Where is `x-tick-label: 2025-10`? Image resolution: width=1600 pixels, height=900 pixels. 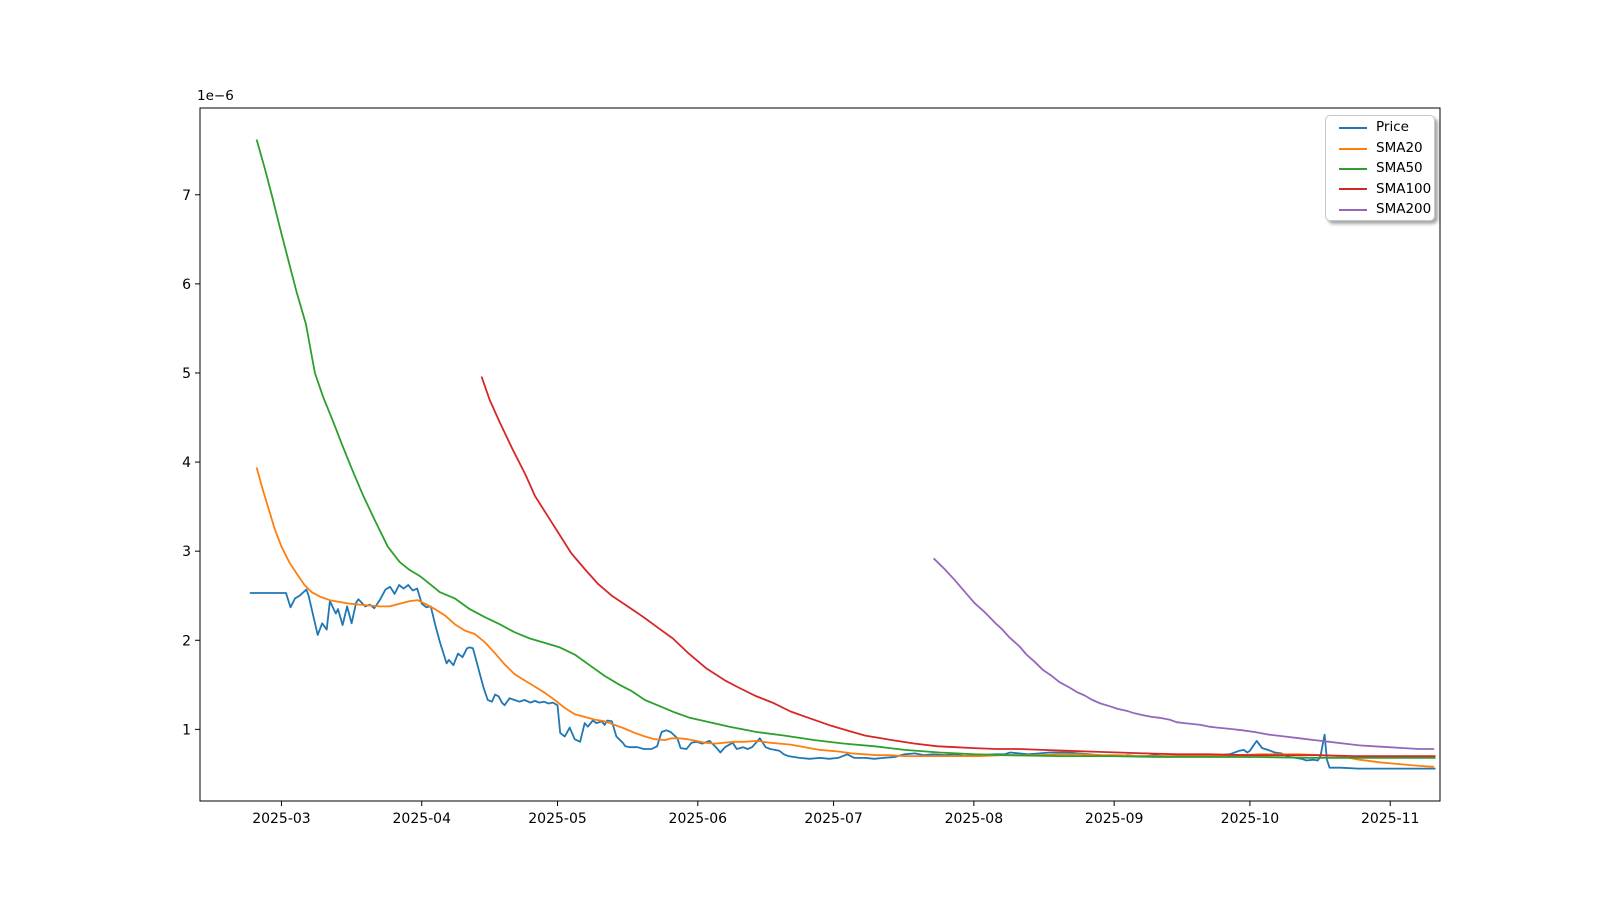
x-tick-label: 2025-10 is located at coordinates (1250, 819).